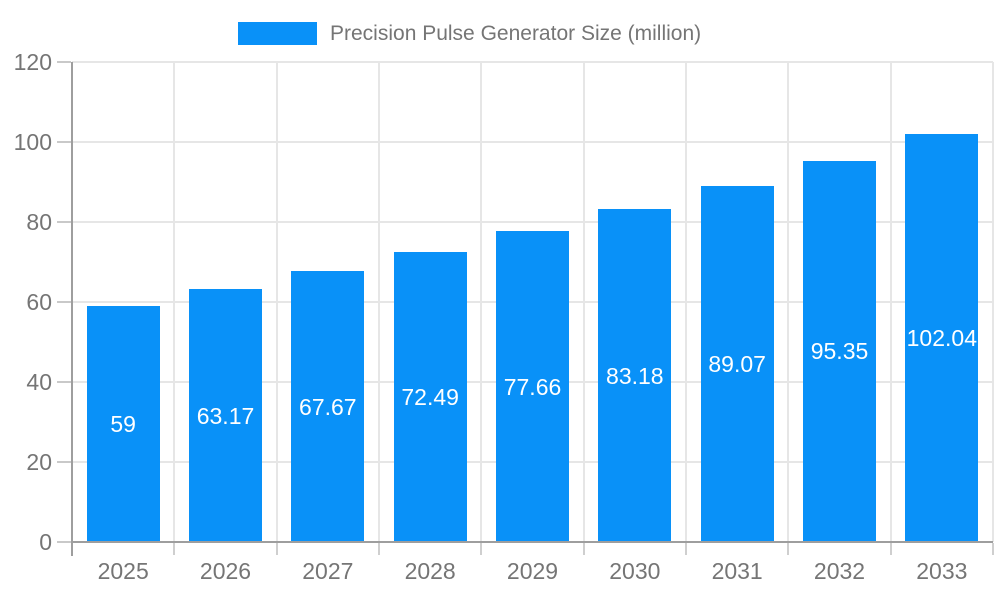 The width and height of the screenshot is (1000, 600). Describe the element at coordinates (39, 222) in the screenshot. I see `y-axis-tick-label: 80` at that location.